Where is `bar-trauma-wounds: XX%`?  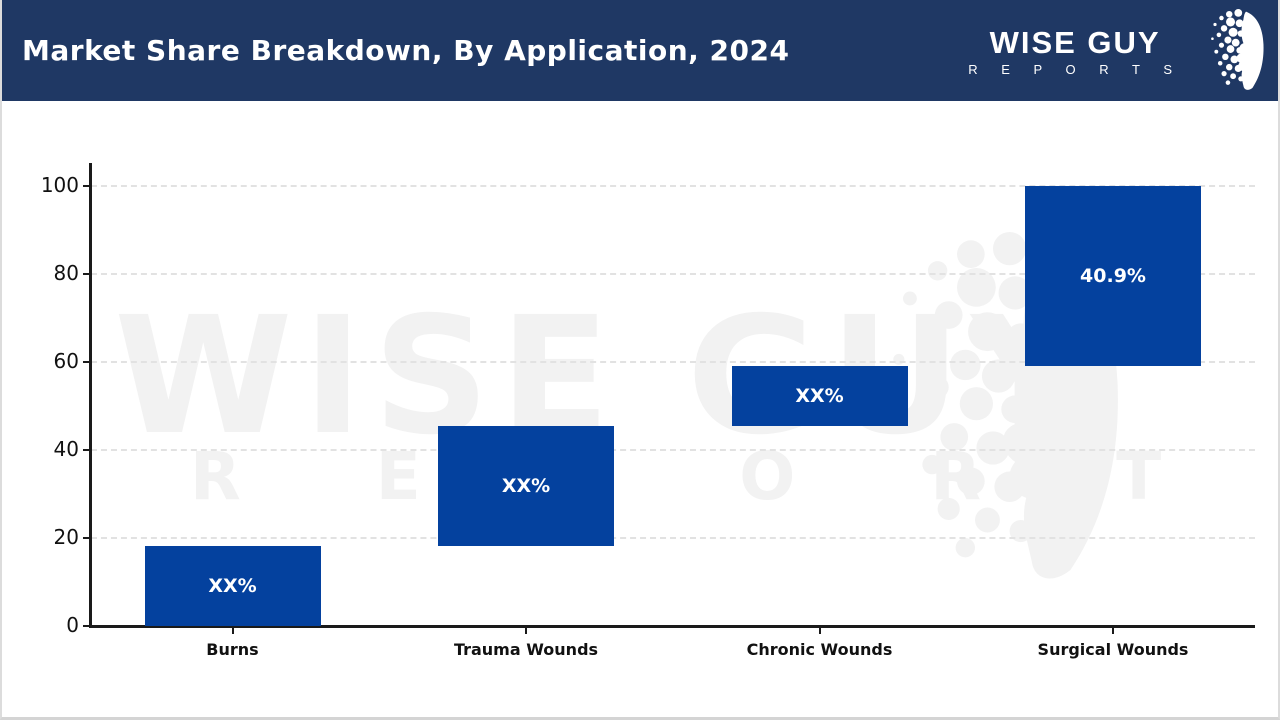
bar-trauma-wounds: XX% is located at coordinates (526, 485).